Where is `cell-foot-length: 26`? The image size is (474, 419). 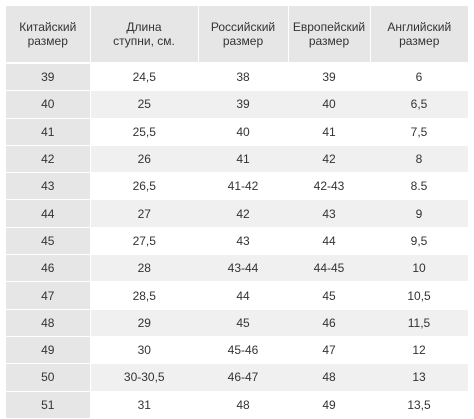
cell-foot-length: 26 is located at coordinates (144, 159).